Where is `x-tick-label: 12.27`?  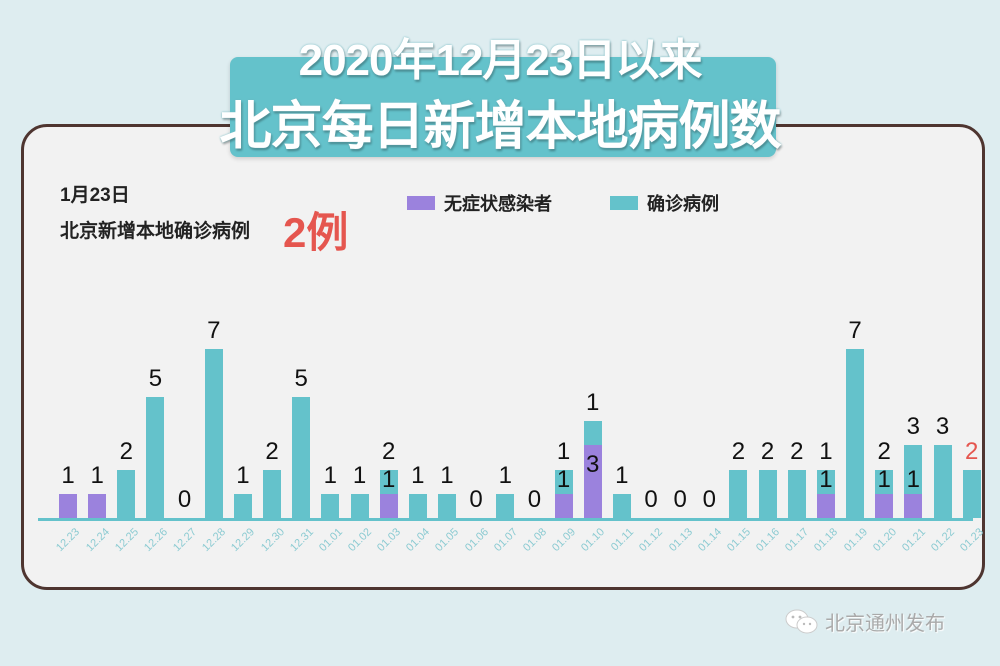
x-tick-label: 12.27 is located at coordinates (185, 540).